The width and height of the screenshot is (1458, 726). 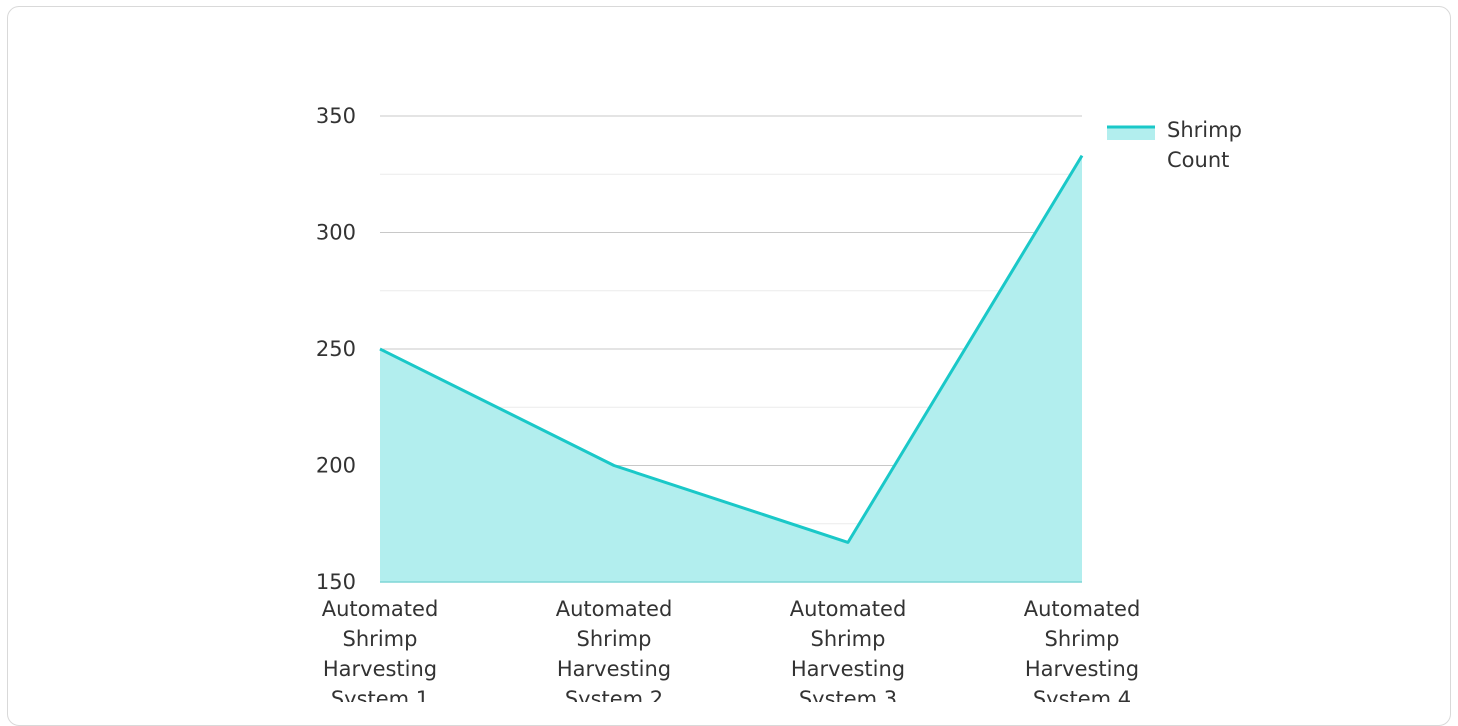 I want to click on y-axis: 150 200 250 300 350, so click(x=336, y=349).